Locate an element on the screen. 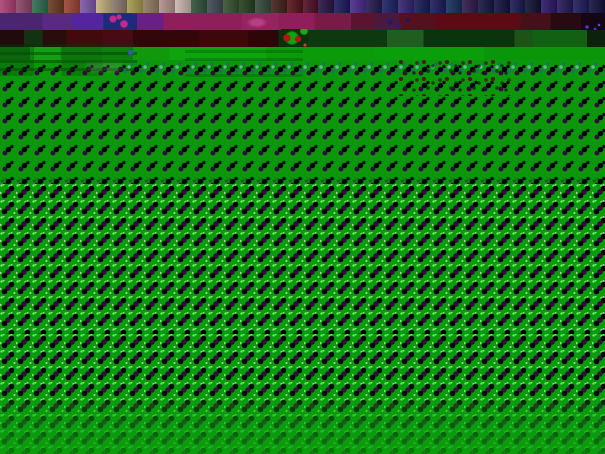 This screenshot has width=605, height=454. glitch-noise-cluster is located at coordinates (456, 78).